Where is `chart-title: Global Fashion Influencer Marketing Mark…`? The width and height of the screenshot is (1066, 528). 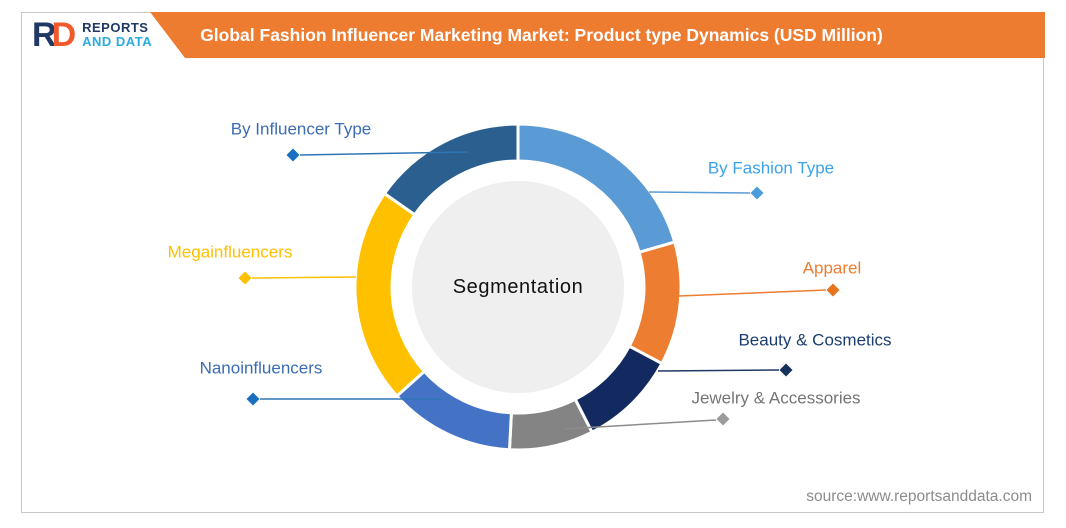 chart-title: Global Fashion Influencer Marketing Mark… is located at coordinates (541, 34).